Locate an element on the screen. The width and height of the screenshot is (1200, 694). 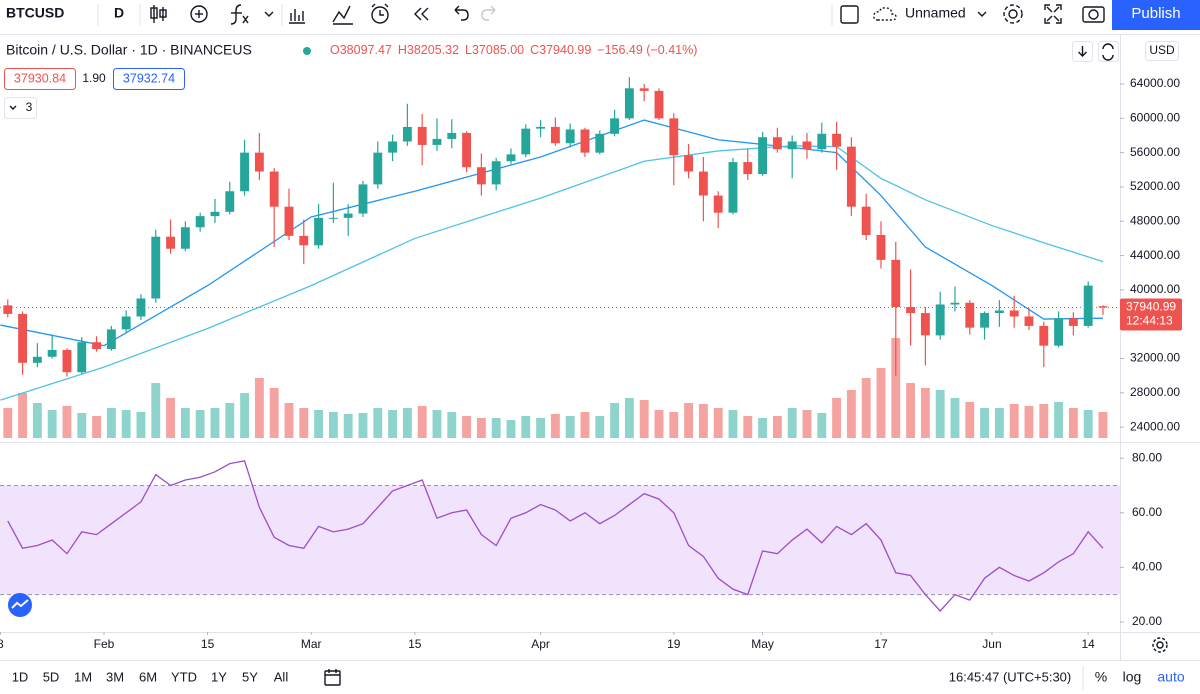
alert-button is located at coordinates (380, 13).